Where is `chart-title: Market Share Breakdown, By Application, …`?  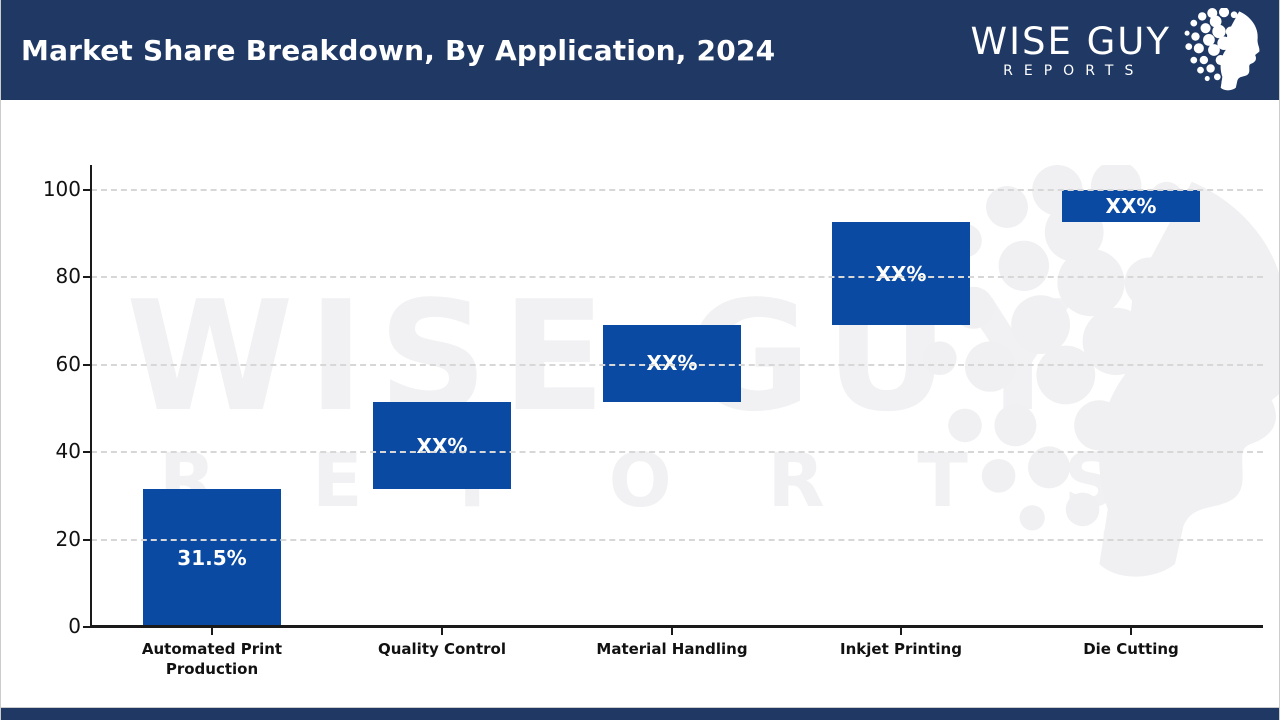 chart-title: Market Share Breakdown, By Application, … is located at coordinates (398, 50).